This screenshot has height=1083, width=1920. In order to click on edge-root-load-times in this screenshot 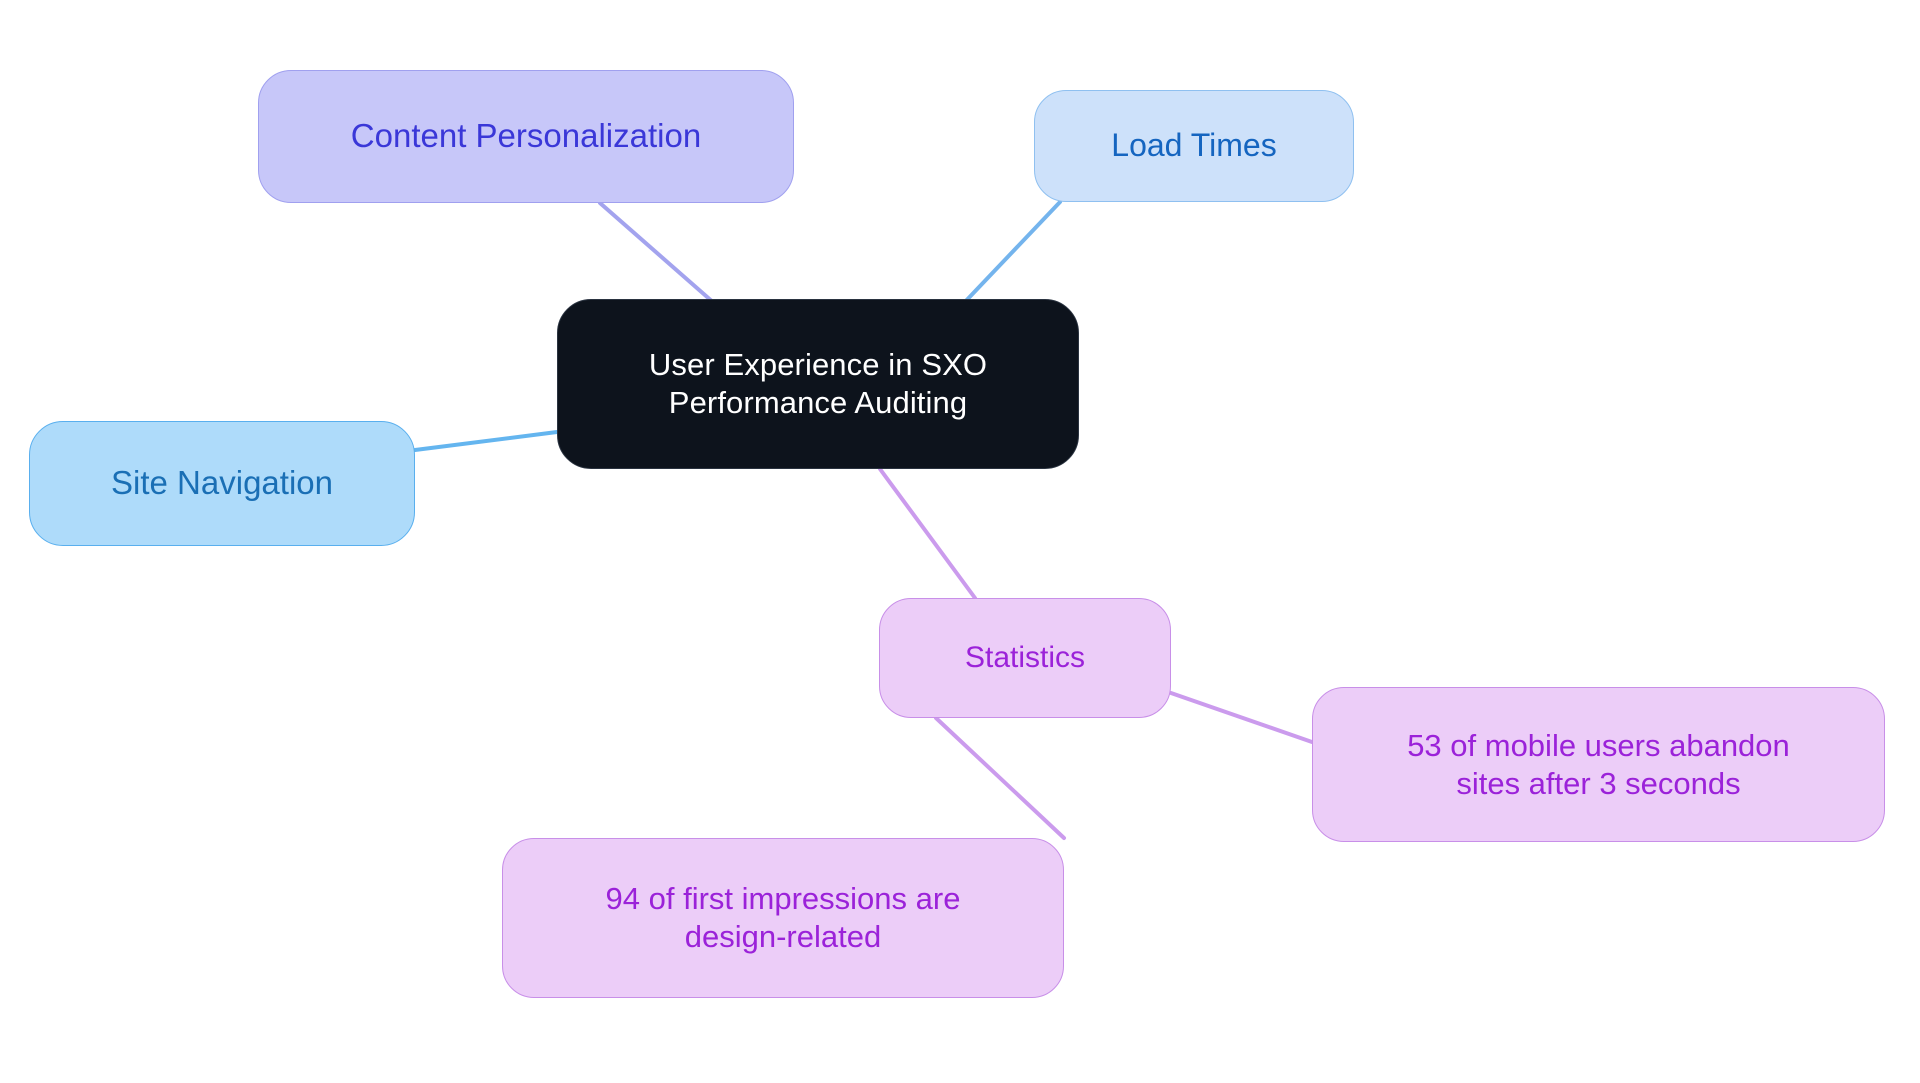, I will do `click(1011, 253)`.